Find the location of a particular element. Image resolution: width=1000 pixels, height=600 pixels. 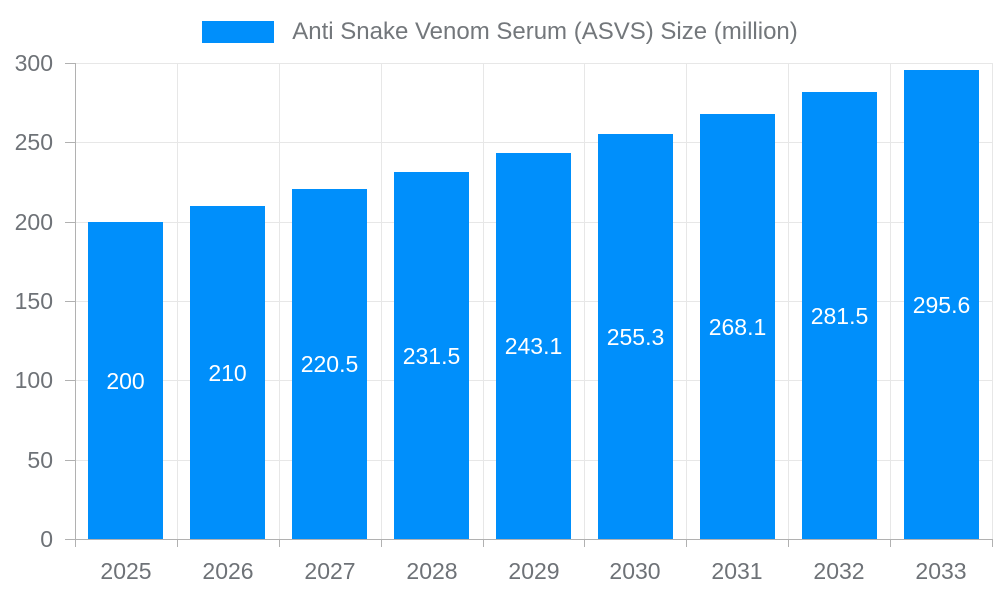

bar-value-label: 295.6 is located at coordinates (941, 305).